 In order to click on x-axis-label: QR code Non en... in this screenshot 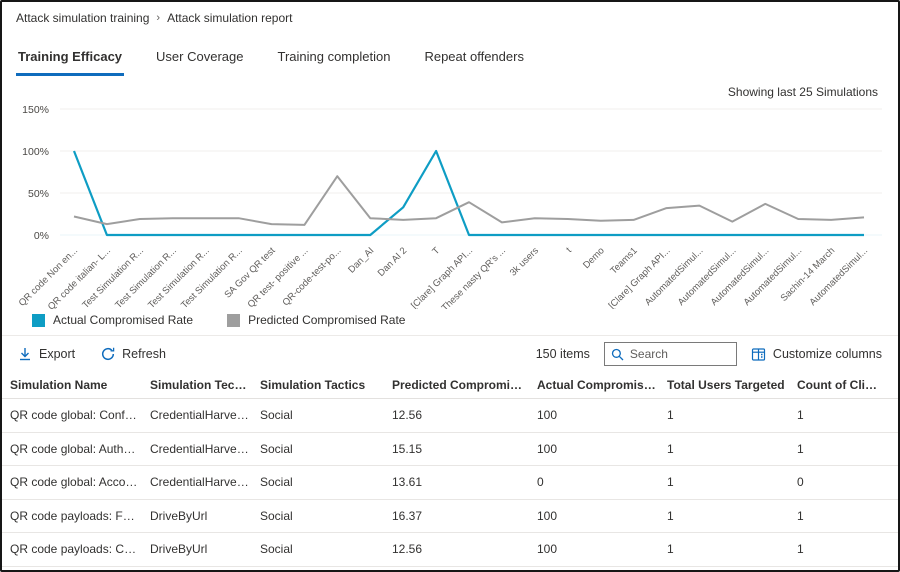, I will do `click(48, 276)`.